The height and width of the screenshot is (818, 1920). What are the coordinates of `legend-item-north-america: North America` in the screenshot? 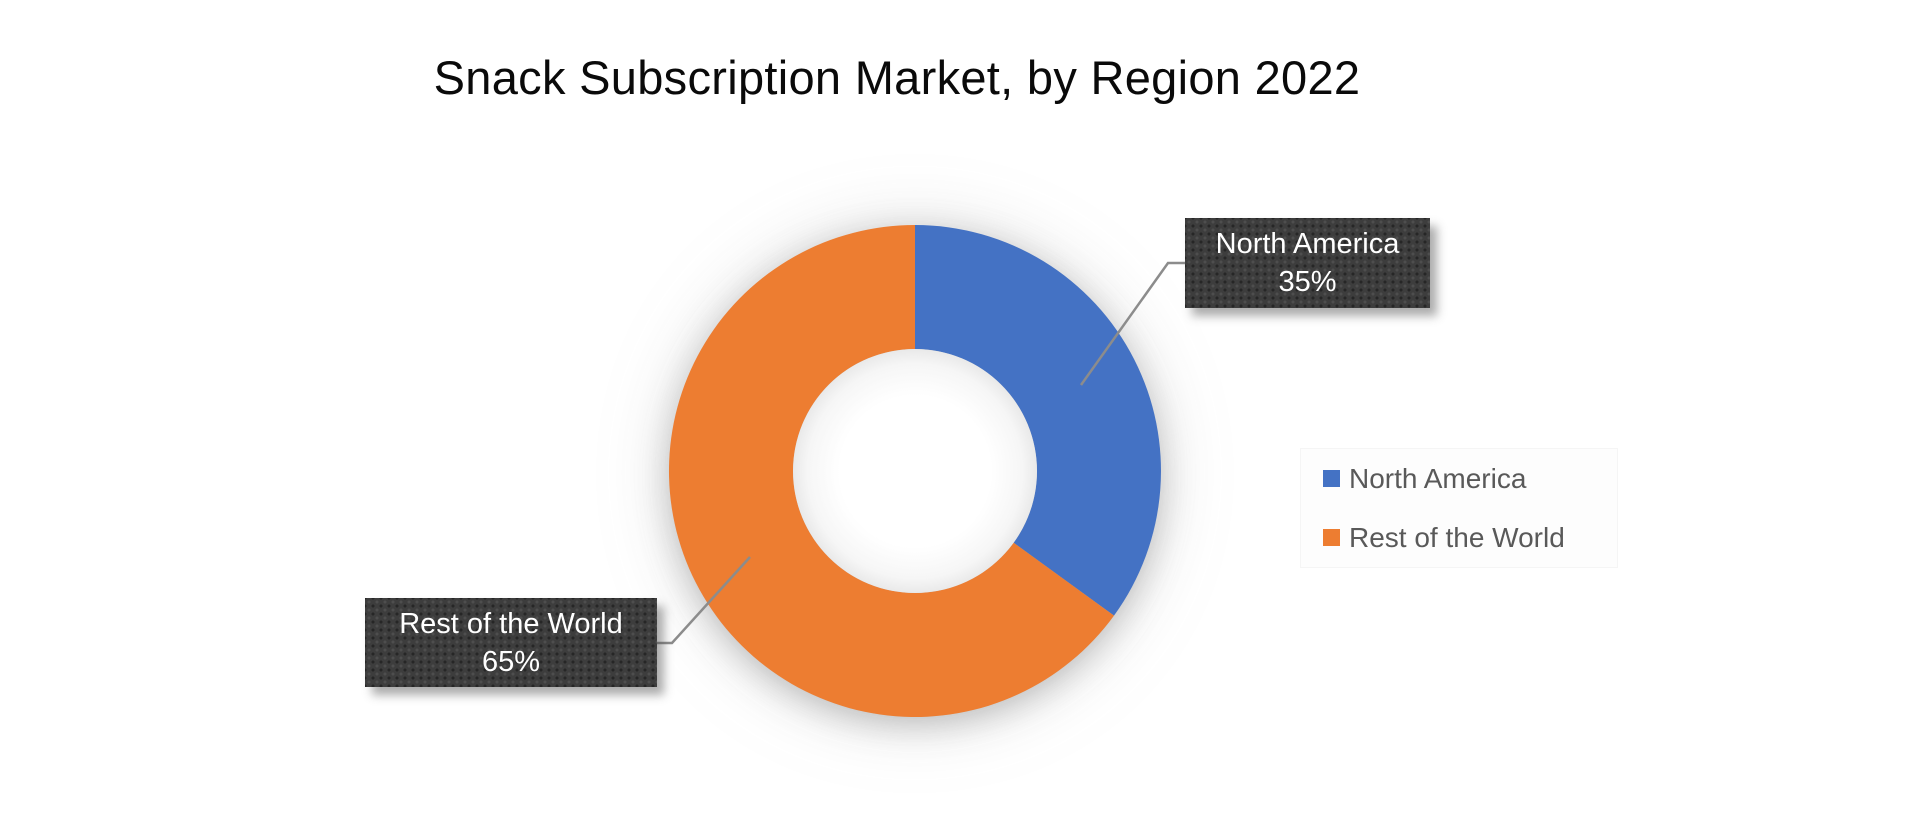 It's located at (1470, 479).